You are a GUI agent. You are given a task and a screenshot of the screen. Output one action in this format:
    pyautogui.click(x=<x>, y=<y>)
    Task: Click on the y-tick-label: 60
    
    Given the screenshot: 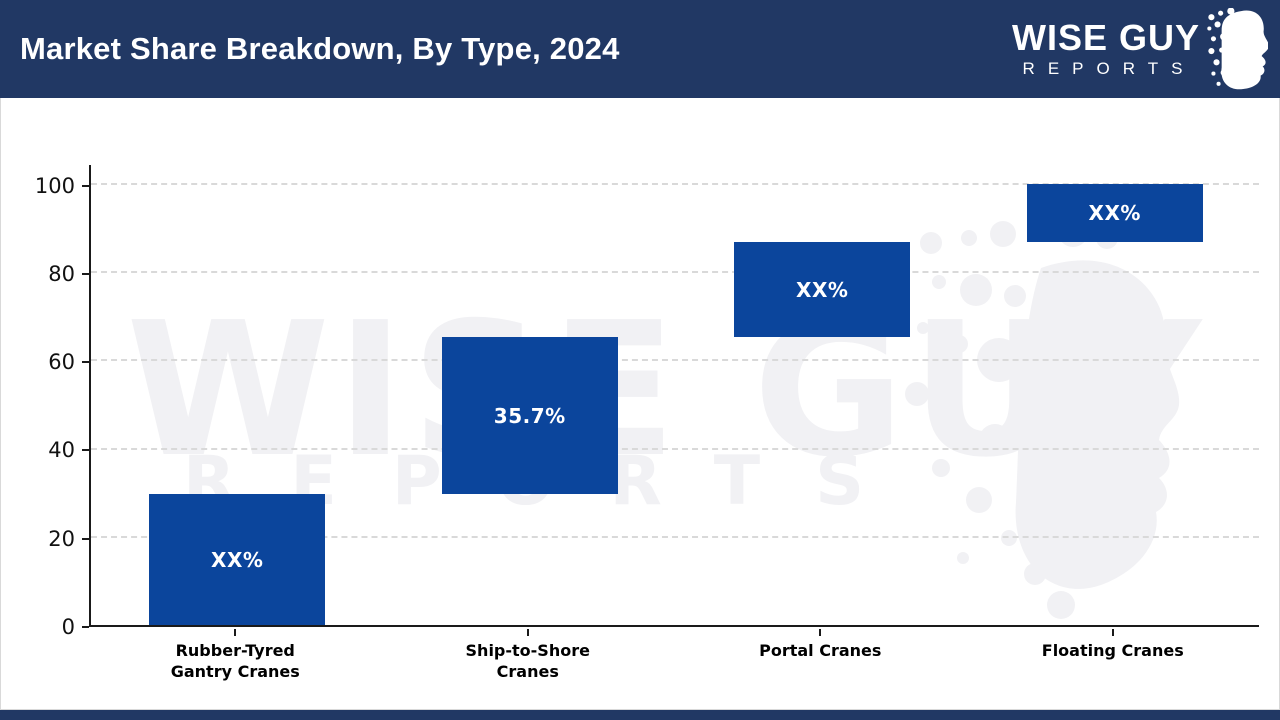 What is the action you would take?
    pyautogui.click(x=61, y=362)
    